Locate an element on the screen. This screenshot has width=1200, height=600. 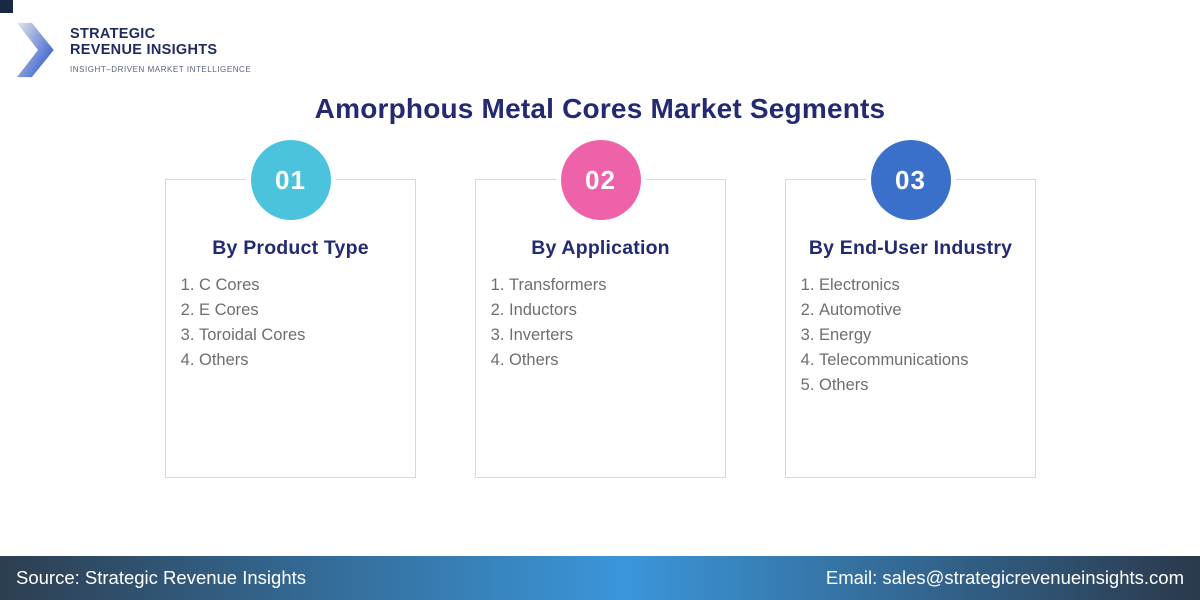
footer-source: Source: Strategic Revenue Insights is located at coordinates (161, 577).